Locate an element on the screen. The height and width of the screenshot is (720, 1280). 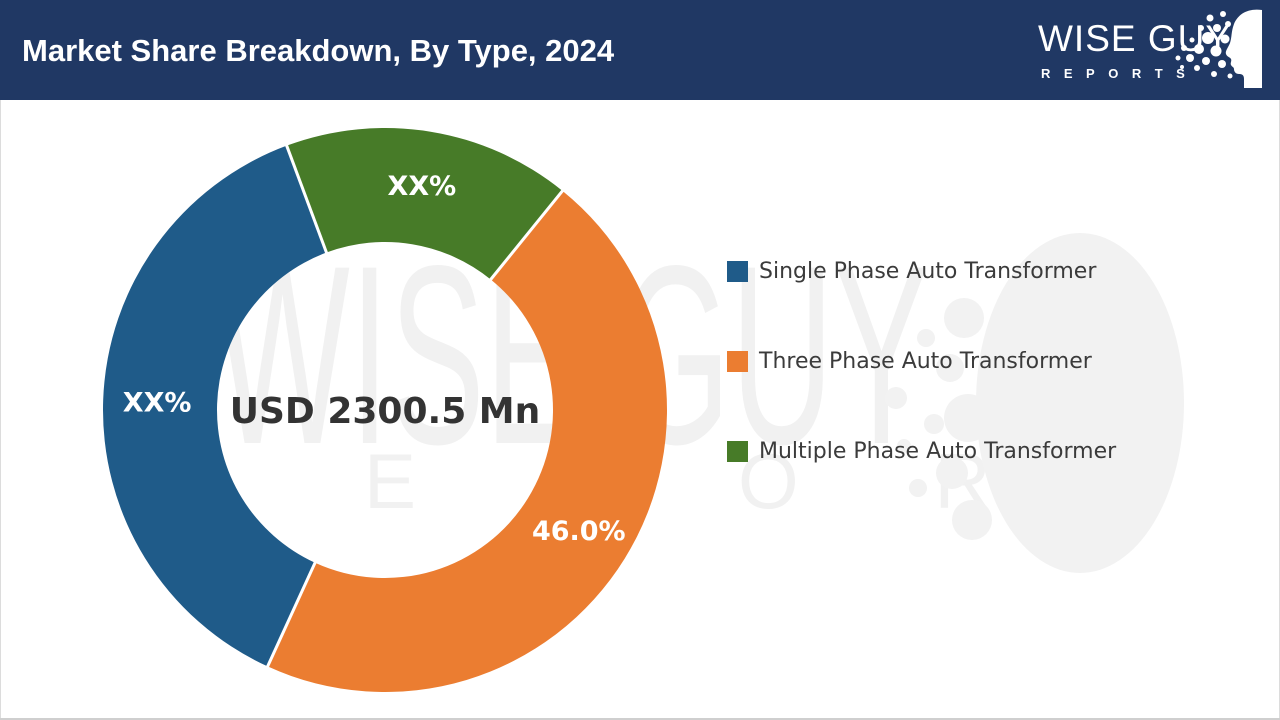
legend-label: Multiple Phase Auto Transformer is located at coordinates (938, 451).